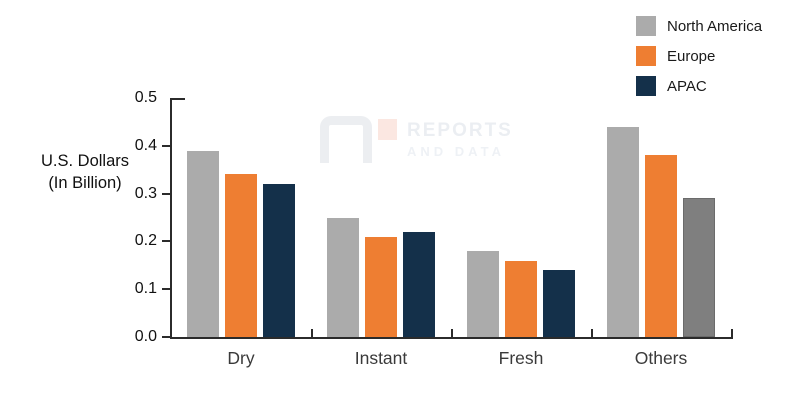 The height and width of the screenshot is (401, 800). I want to click on bar-dry-north-america, so click(203, 243).